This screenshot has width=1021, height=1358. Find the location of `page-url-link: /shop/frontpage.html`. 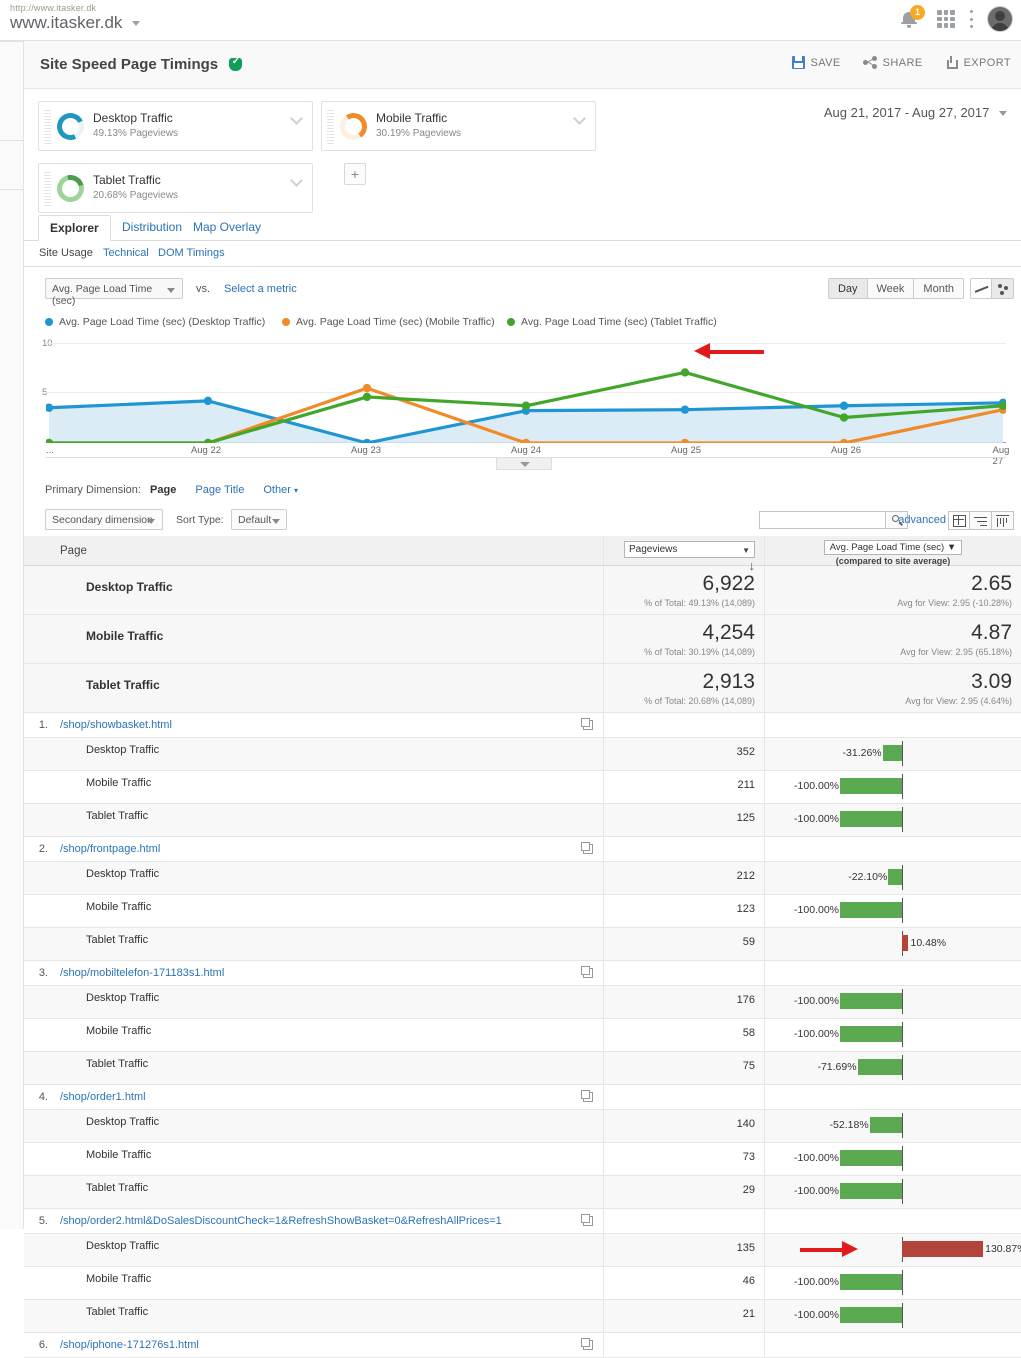

page-url-link: /shop/frontpage.html is located at coordinates (110, 849).